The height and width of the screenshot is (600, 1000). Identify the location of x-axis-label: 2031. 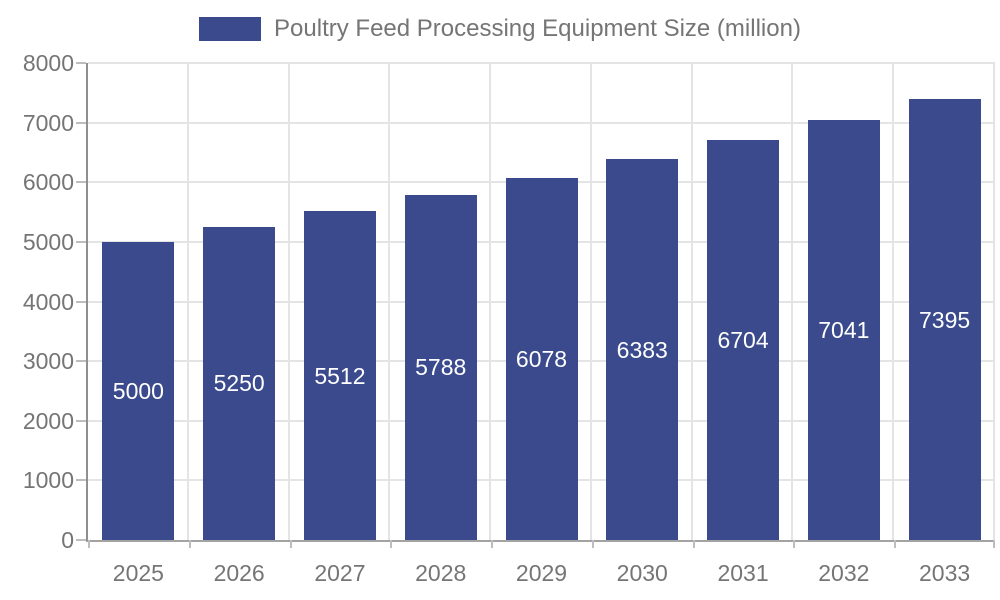
(743, 573).